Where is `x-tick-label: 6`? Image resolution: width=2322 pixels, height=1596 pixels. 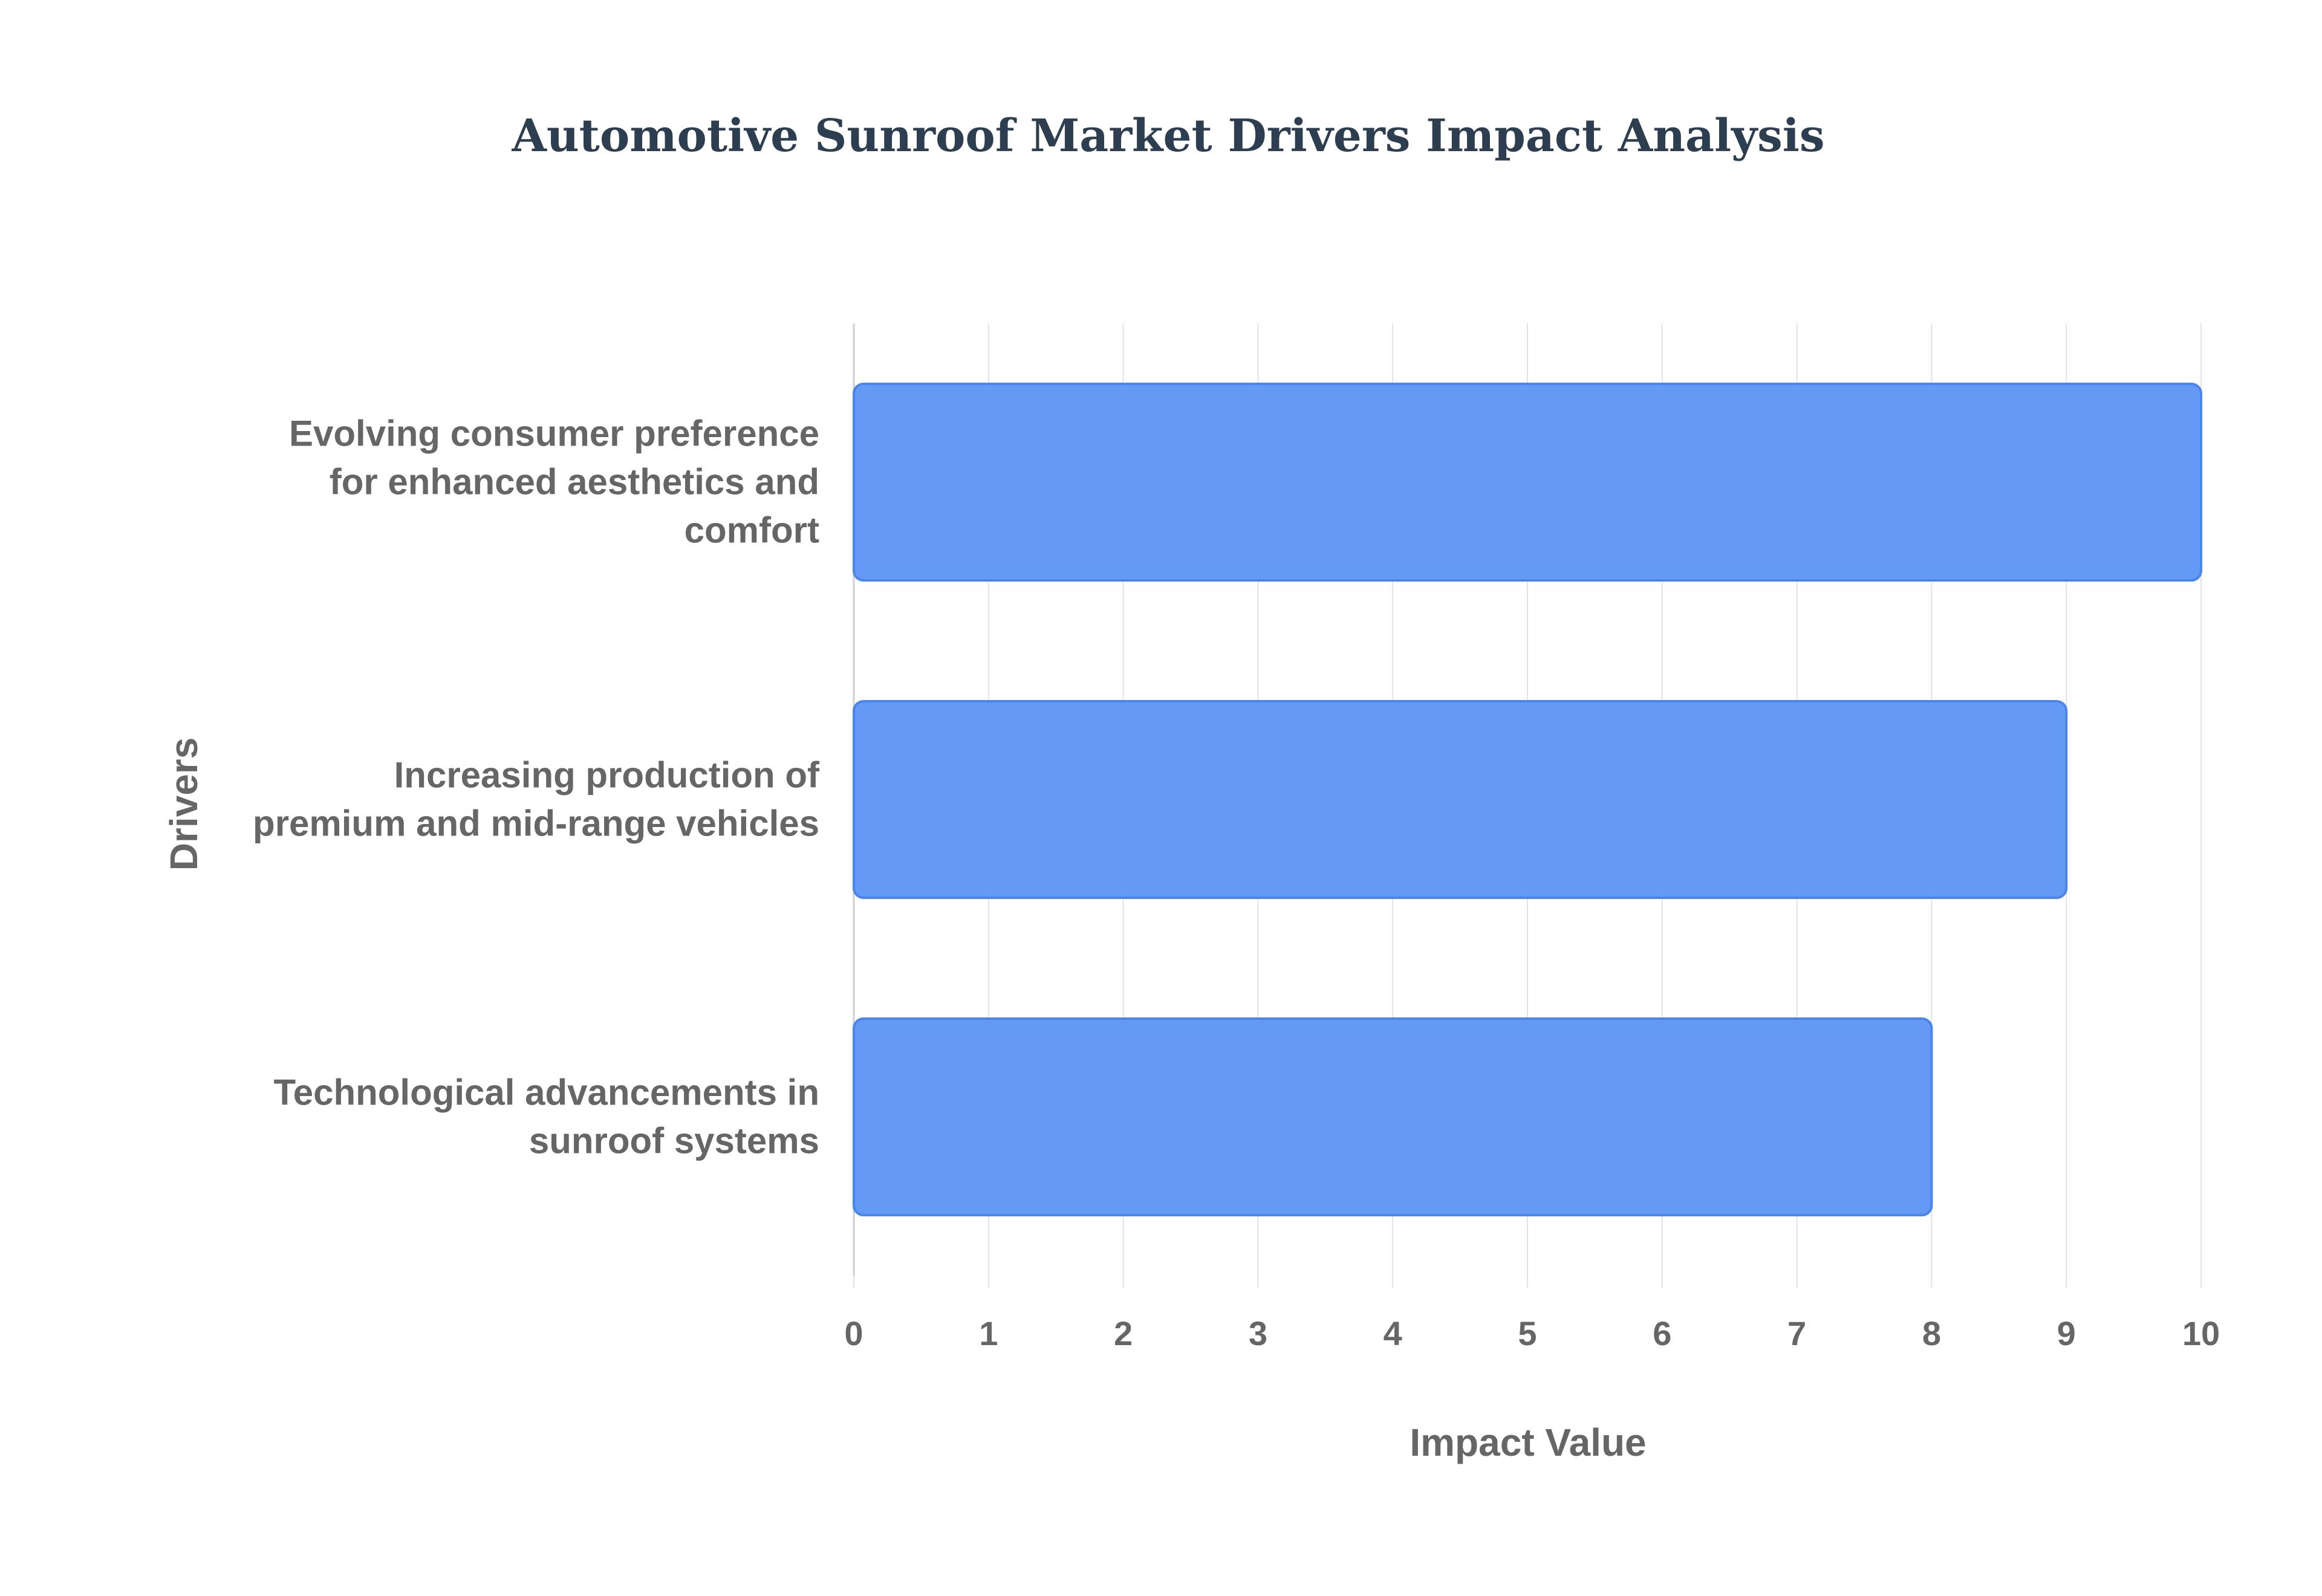 x-tick-label: 6 is located at coordinates (1662, 1333).